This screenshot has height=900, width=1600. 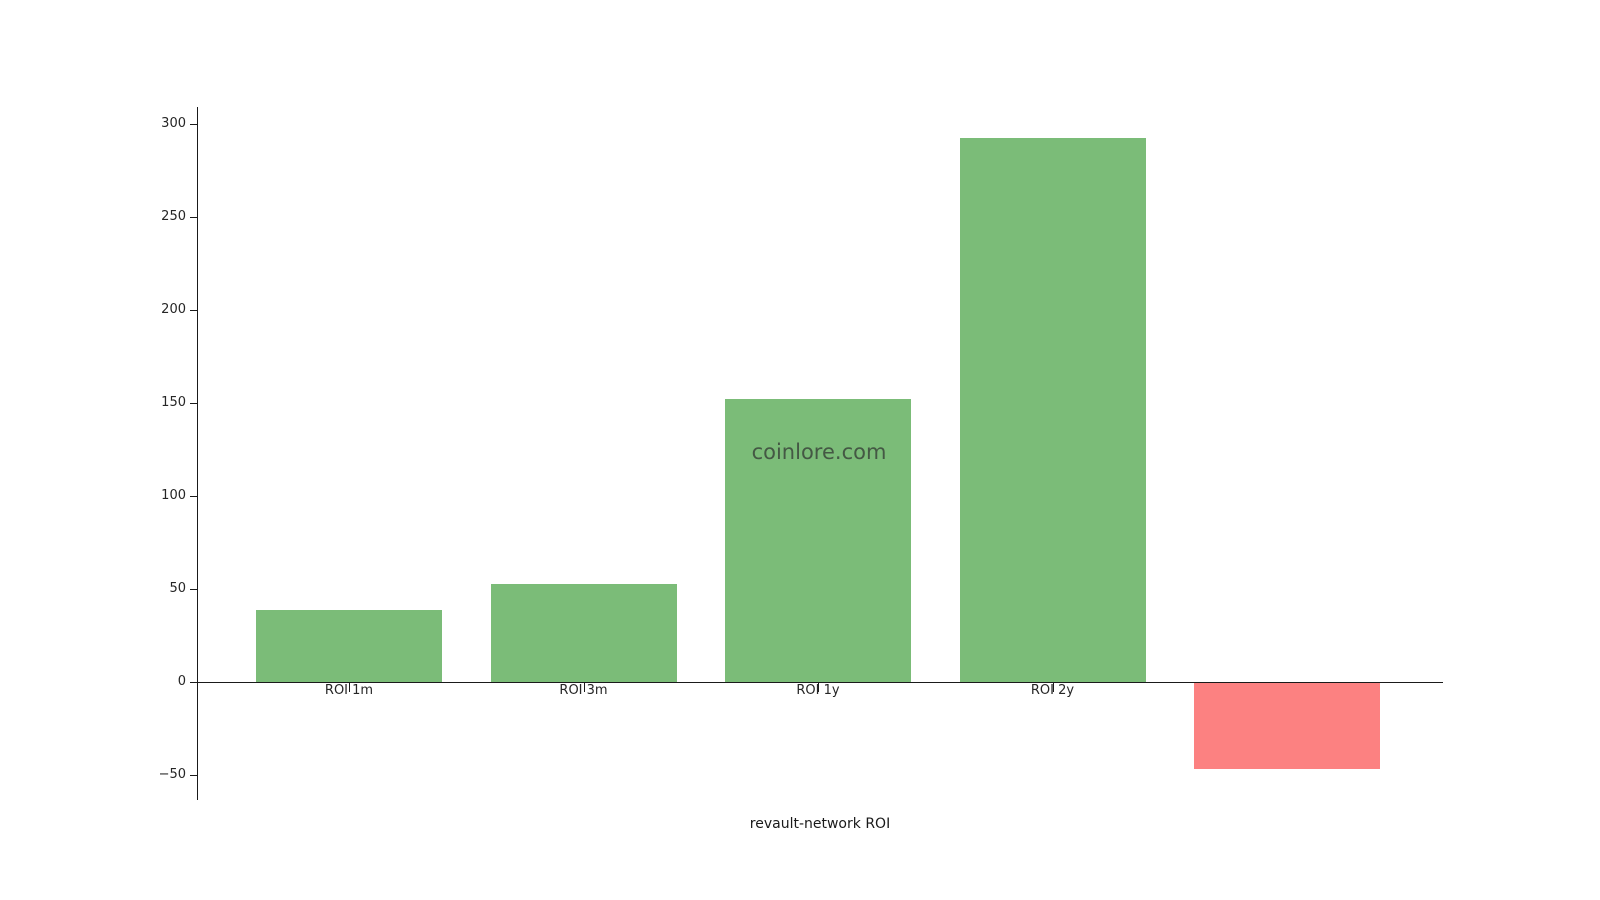 What do you see at coordinates (820, 824) in the screenshot?
I see `chart-title: revault-network ROI` at bounding box center [820, 824].